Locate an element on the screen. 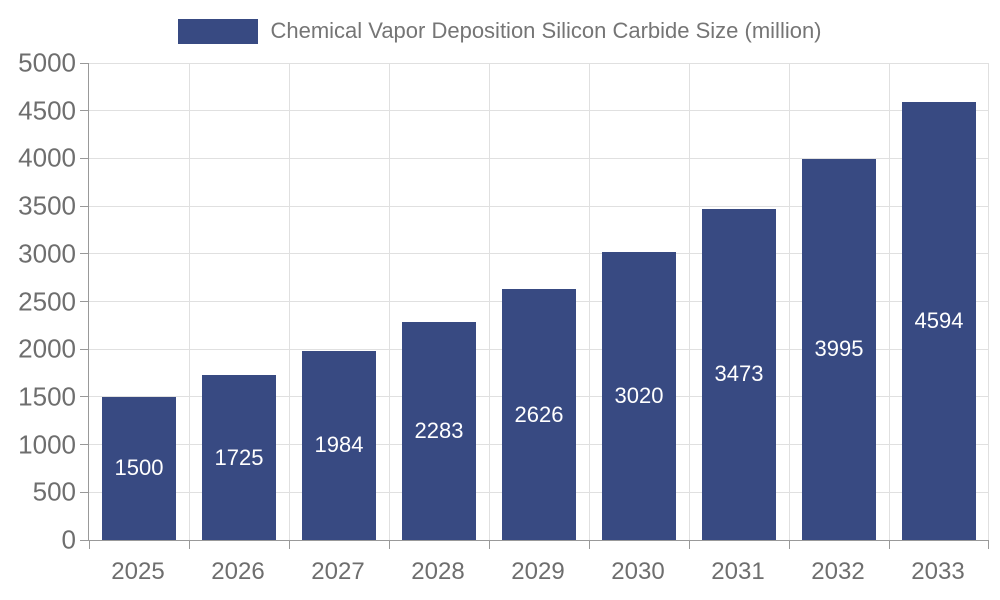 This screenshot has height=600, width=1000. y-axis-tick-label: 2000 is located at coordinates (47, 348).